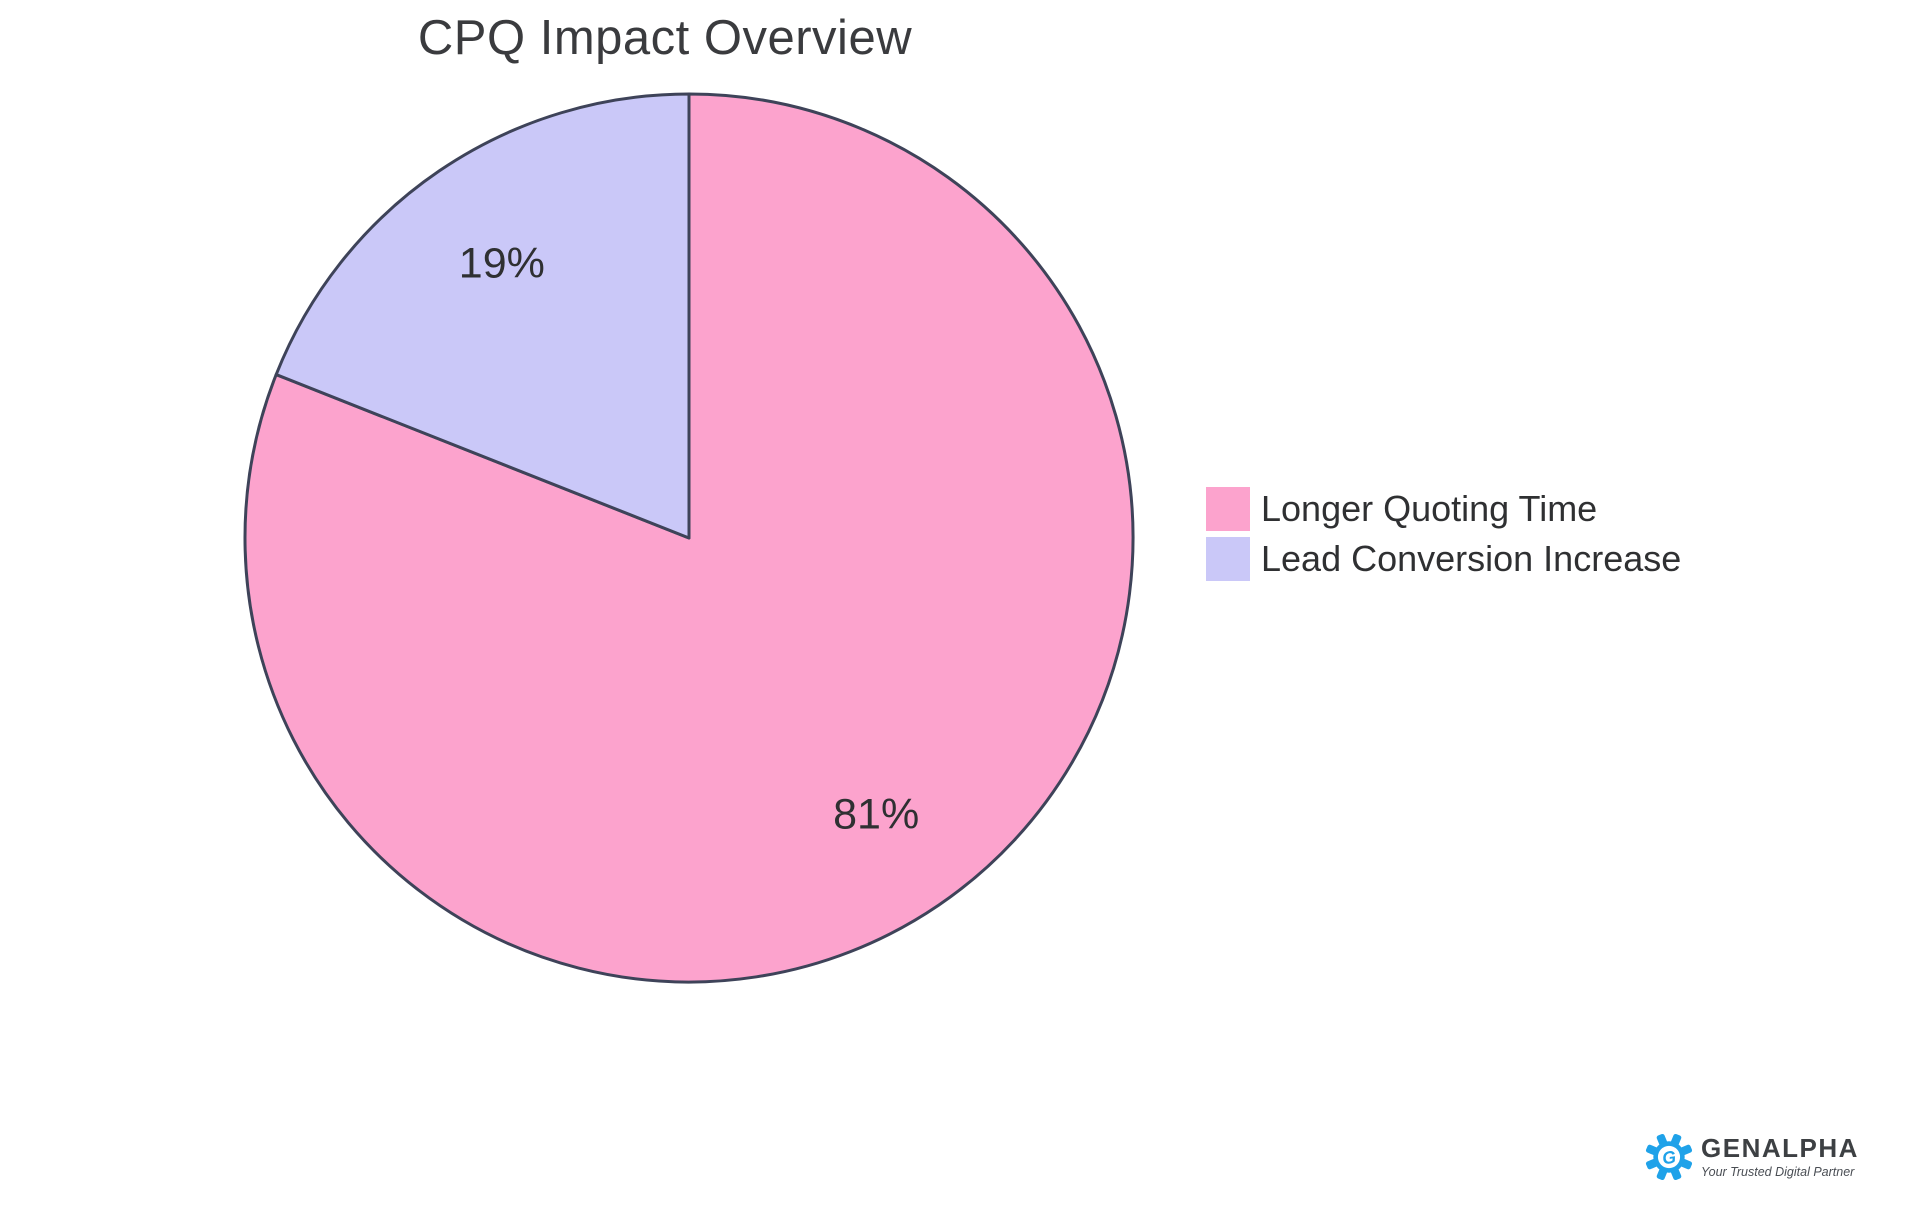 This screenshot has height=1215, width=1920. What do you see at coordinates (1429, 508) in the screenshot?
I see `legend-label: Longer Quoting Time` at bounding box center [1429, 508].